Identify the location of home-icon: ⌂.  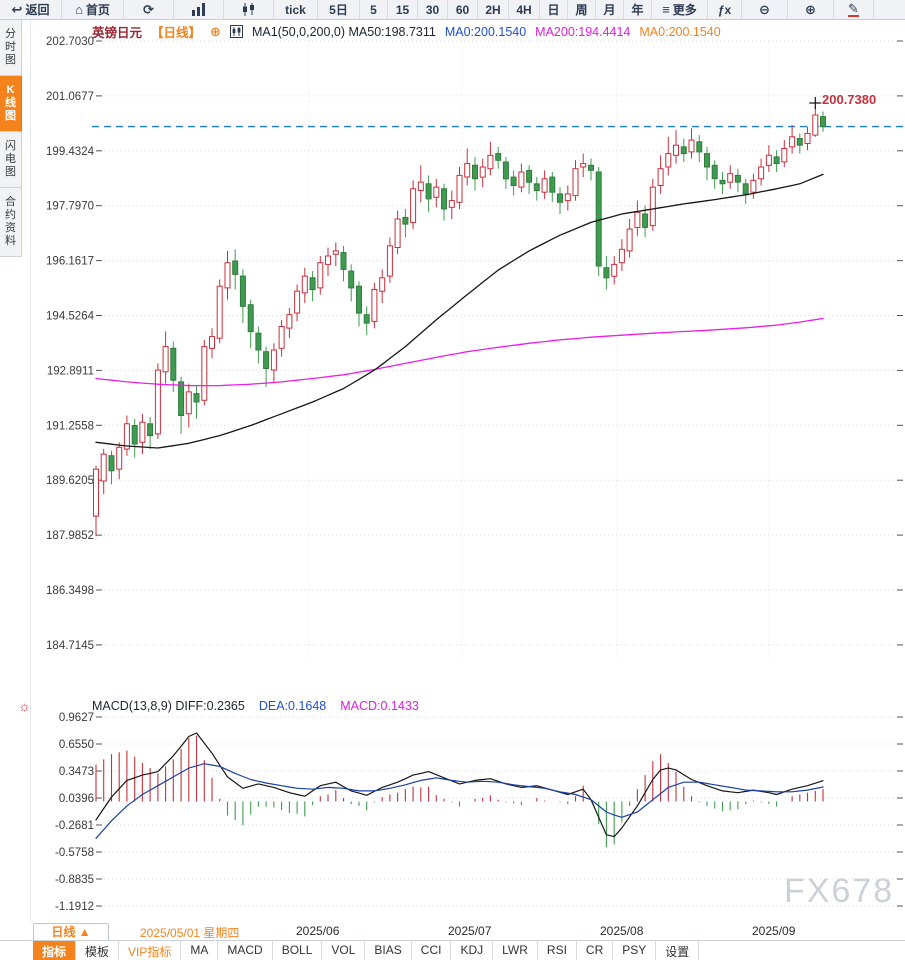
(79, 9).